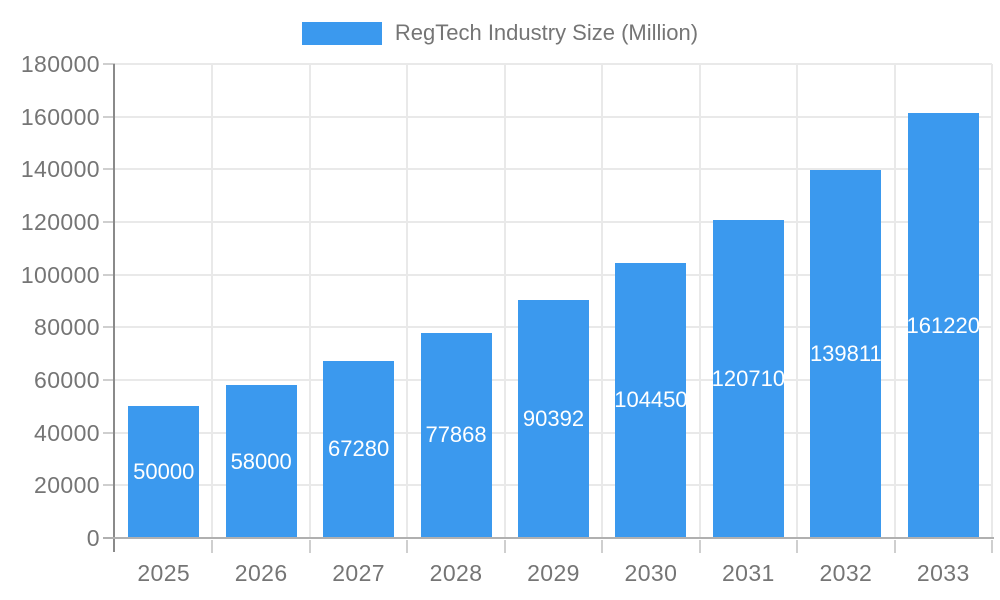 Image resolution: width=1000 pixels, height=600 pixels. I want to click on y-axis-tick-label: 40000, so click(67, 432).